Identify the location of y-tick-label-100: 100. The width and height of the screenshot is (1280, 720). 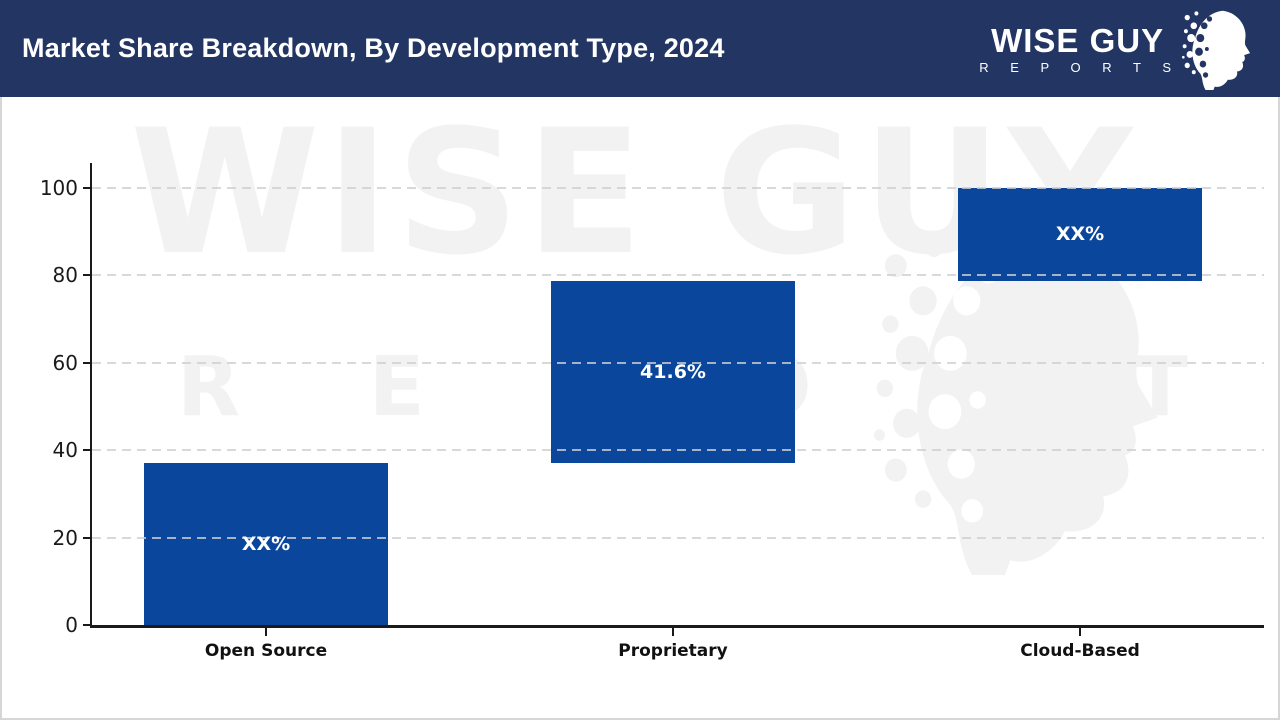
(58, 187).